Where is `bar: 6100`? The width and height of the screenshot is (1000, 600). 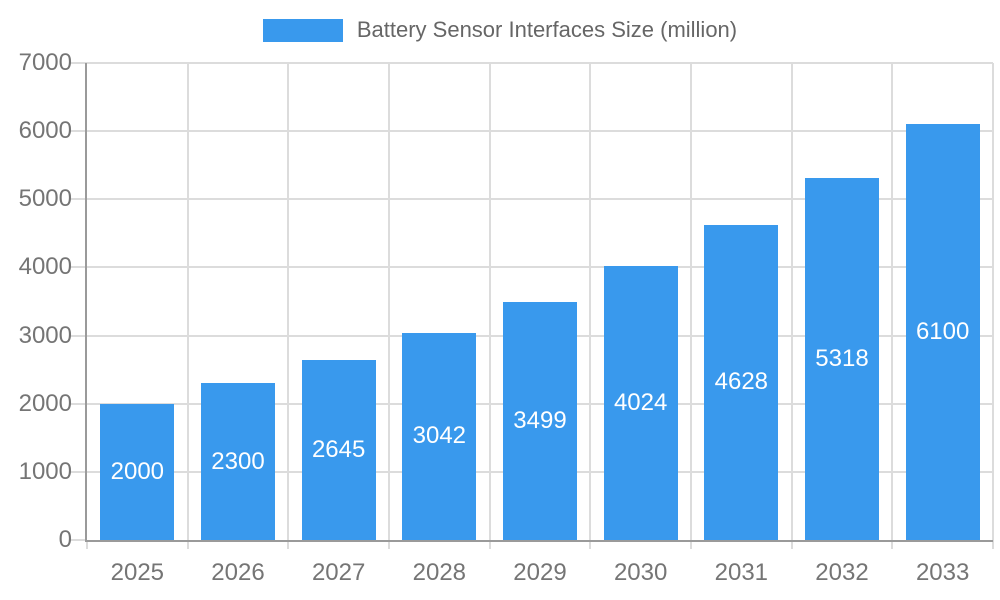
bar: 6100 is located at coordinates (942, 332).